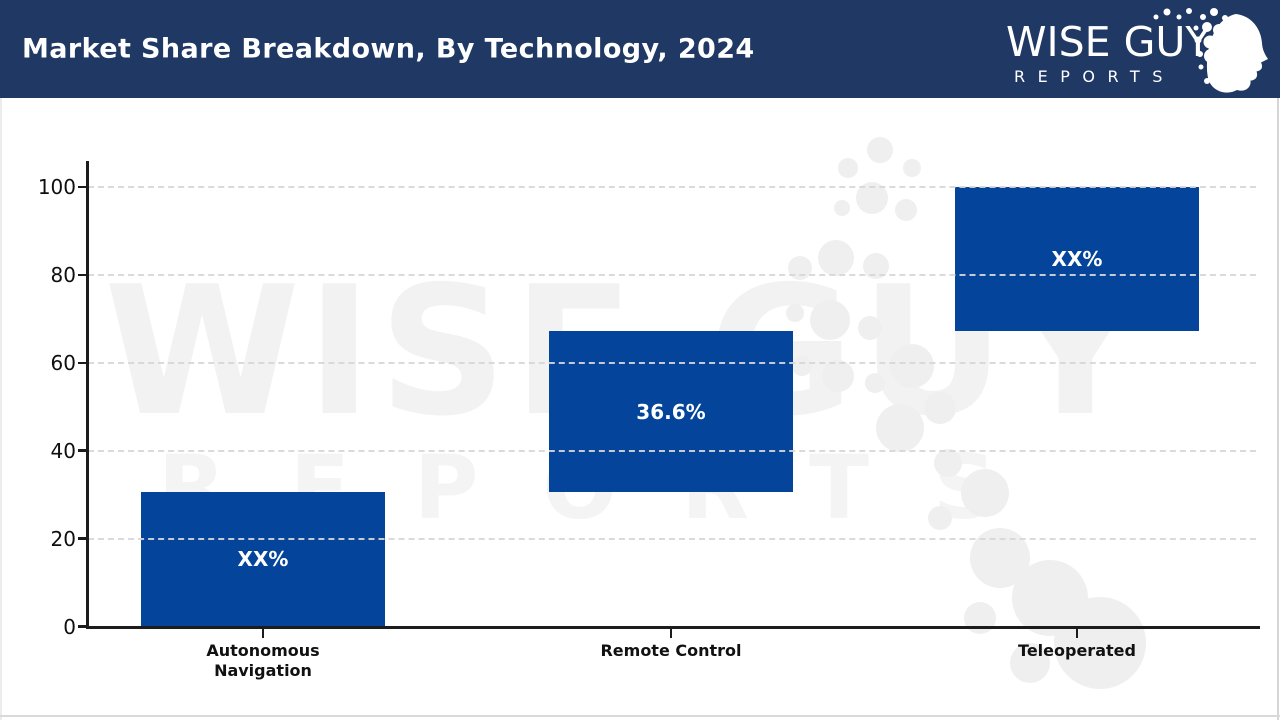 The height and width of the screenshot is (720, 1280). I want to click on y-tick-label: 0, so click(69, 626).